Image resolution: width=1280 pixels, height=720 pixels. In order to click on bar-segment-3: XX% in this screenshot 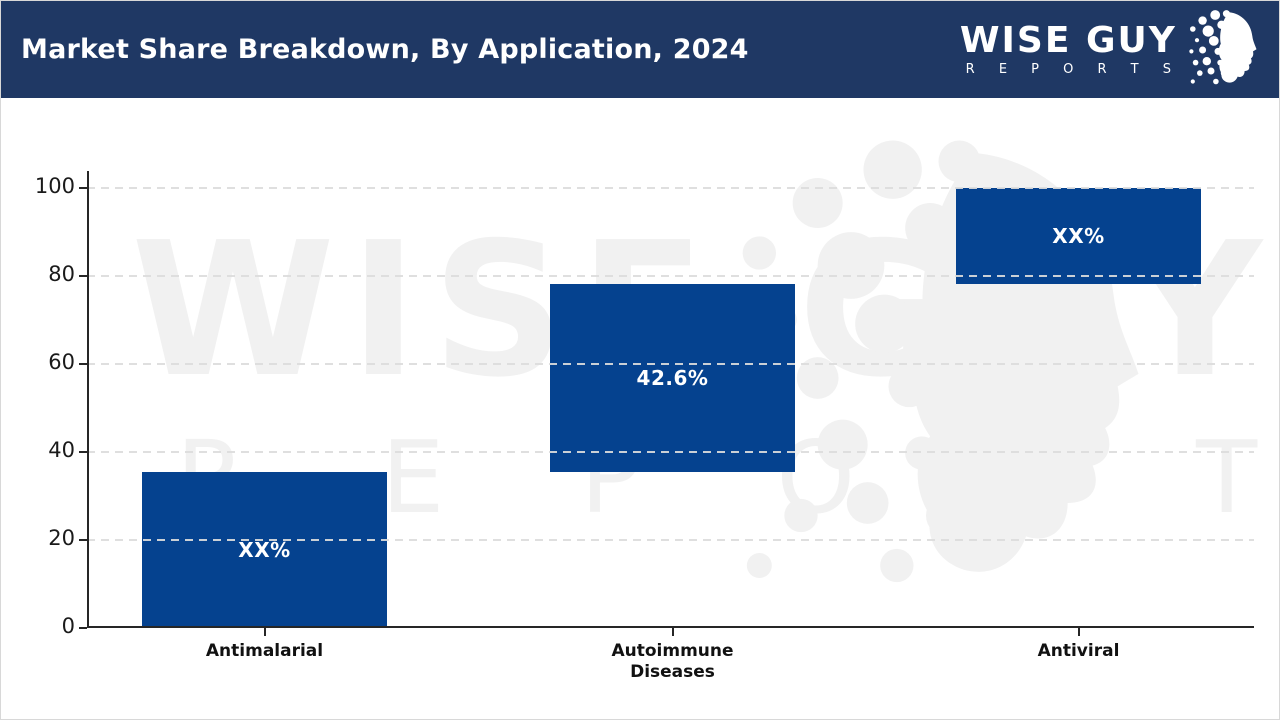, I will do `click(1078, 236)`.